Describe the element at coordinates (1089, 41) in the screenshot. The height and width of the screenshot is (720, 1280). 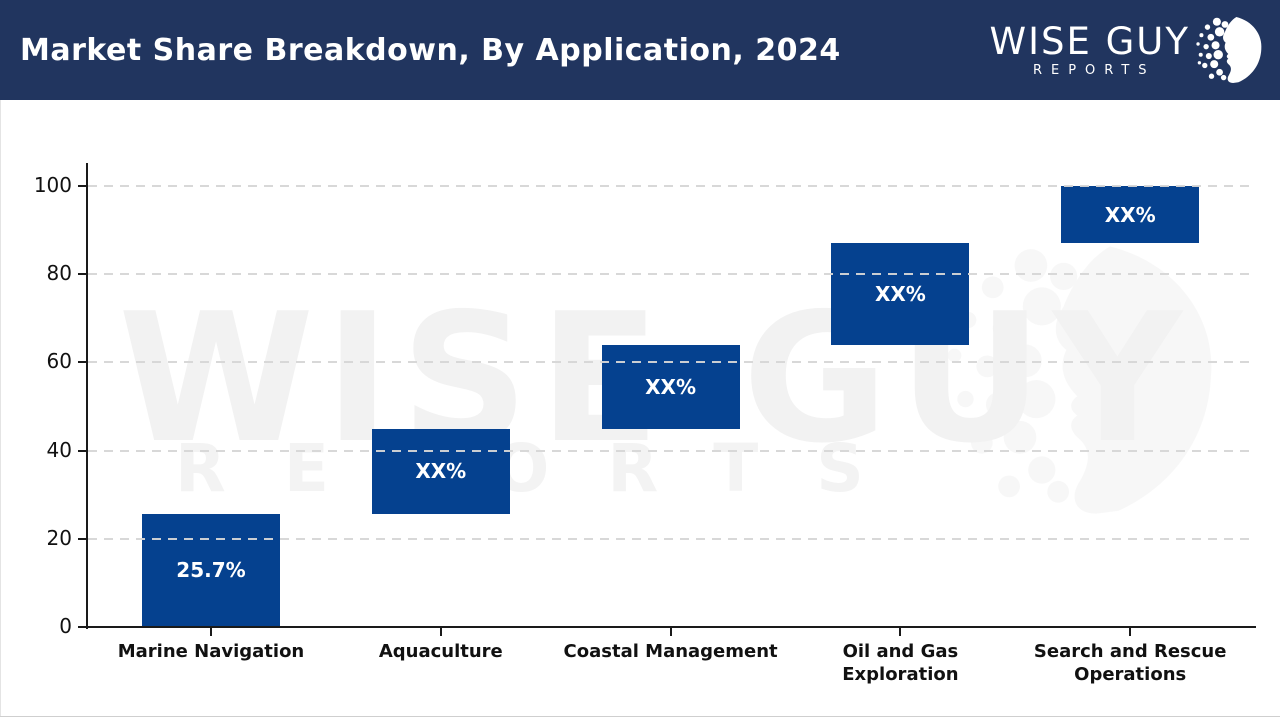
I see `brand-name: WISE GUY` at that location.